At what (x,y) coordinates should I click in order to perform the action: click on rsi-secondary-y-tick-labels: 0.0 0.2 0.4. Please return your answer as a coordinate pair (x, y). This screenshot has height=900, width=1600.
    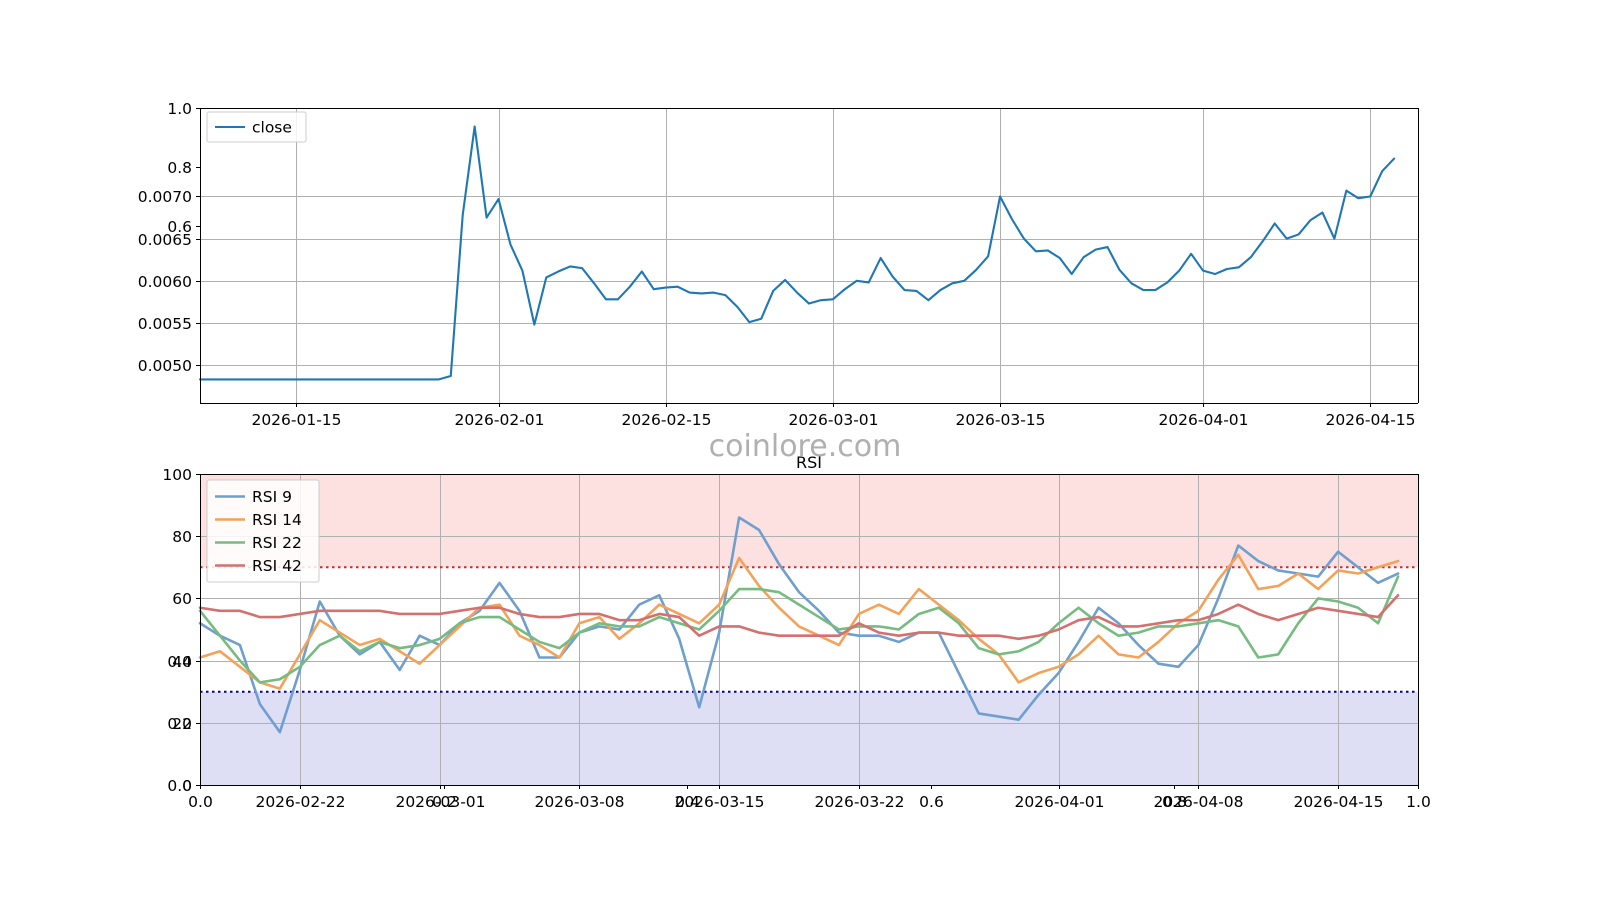
    Looking at the image, I should click on (179, 724).